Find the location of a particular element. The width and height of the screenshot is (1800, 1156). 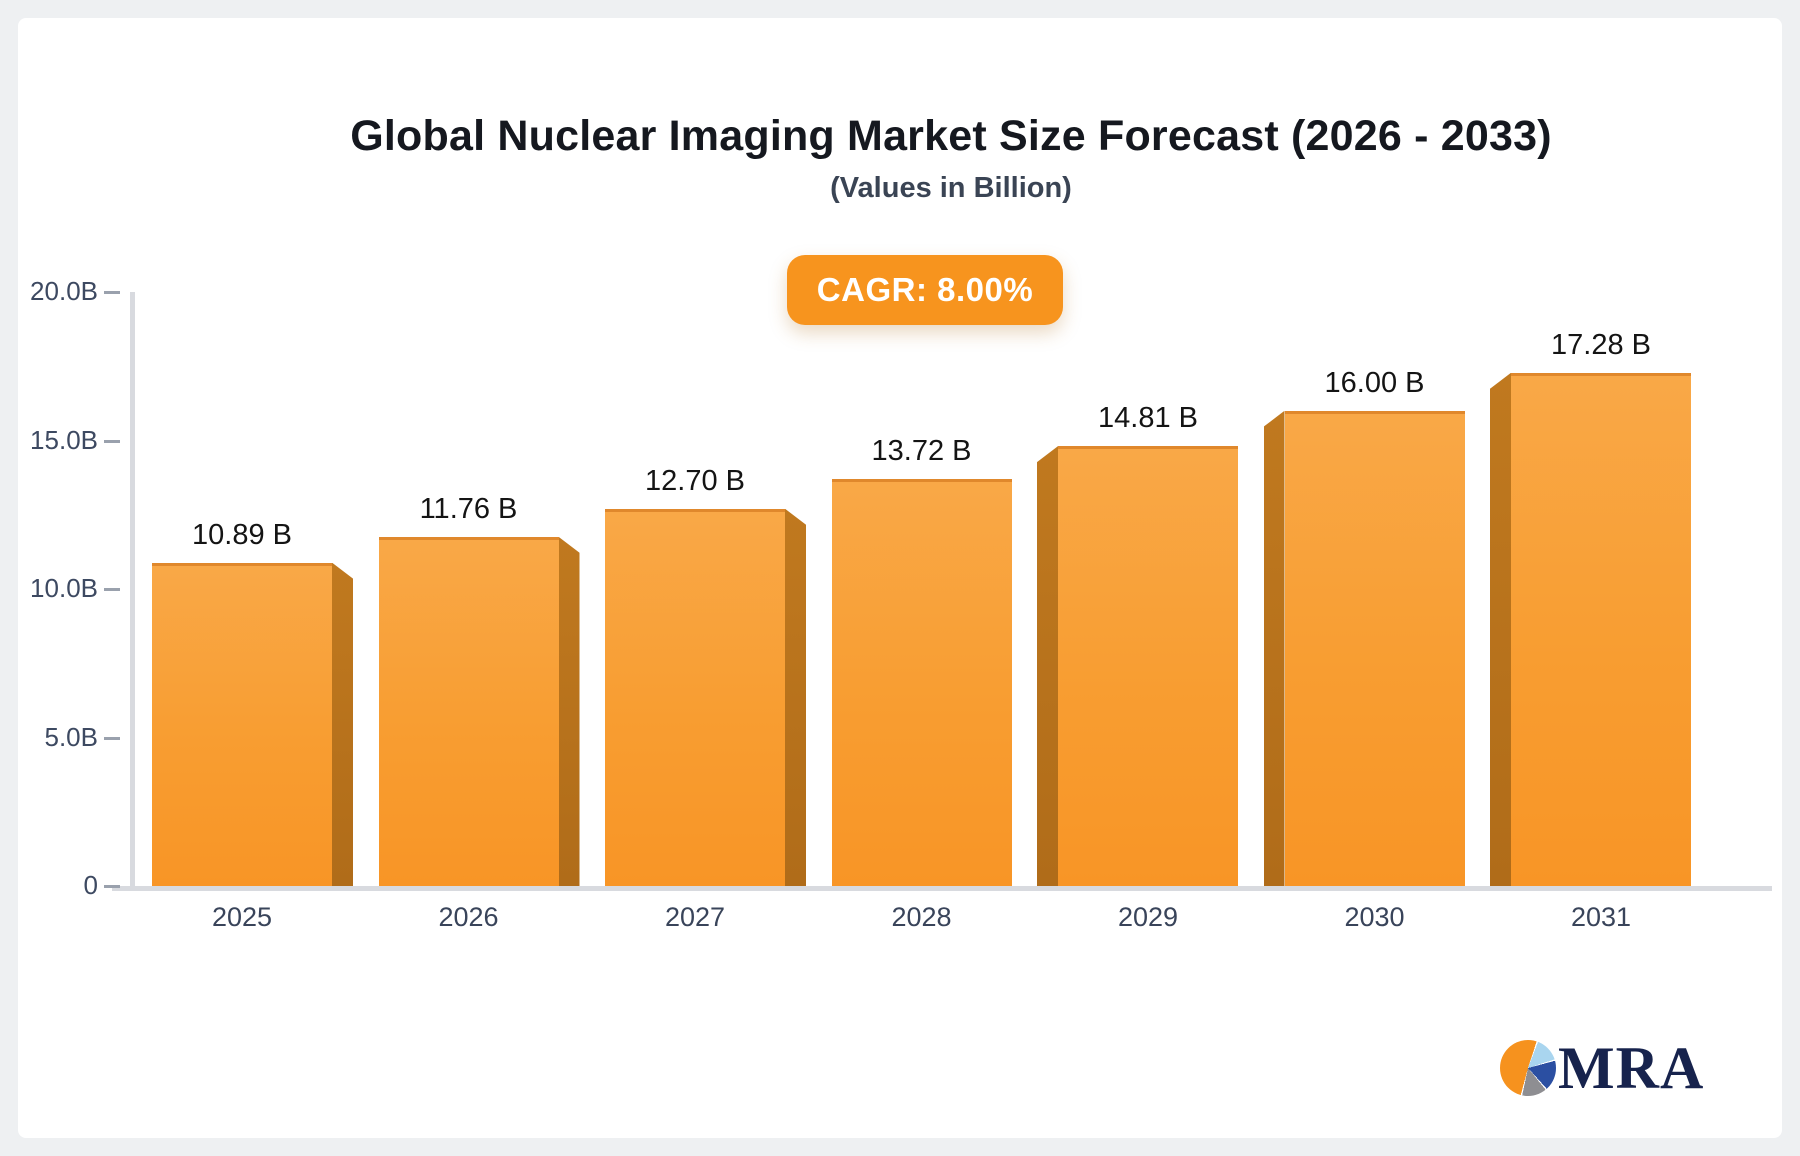

logo-text: MRA is located at coordinates (1631, 1068).